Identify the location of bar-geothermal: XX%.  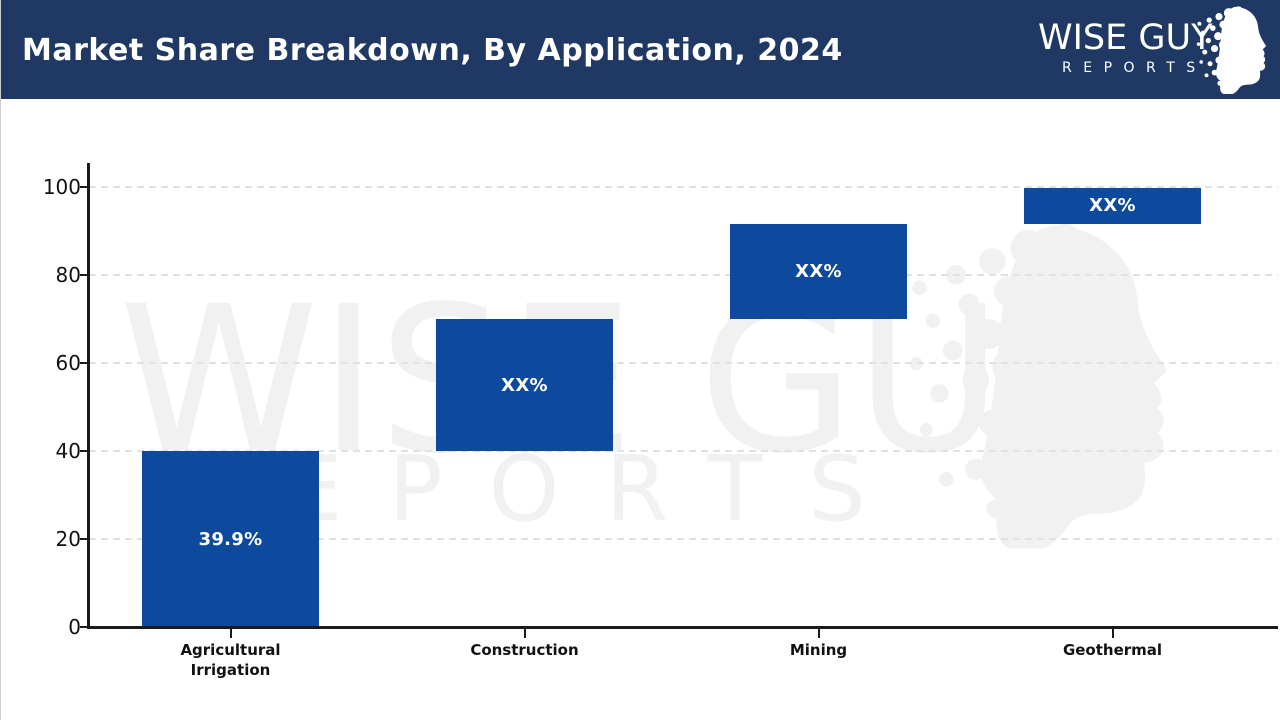
(1112, 205).